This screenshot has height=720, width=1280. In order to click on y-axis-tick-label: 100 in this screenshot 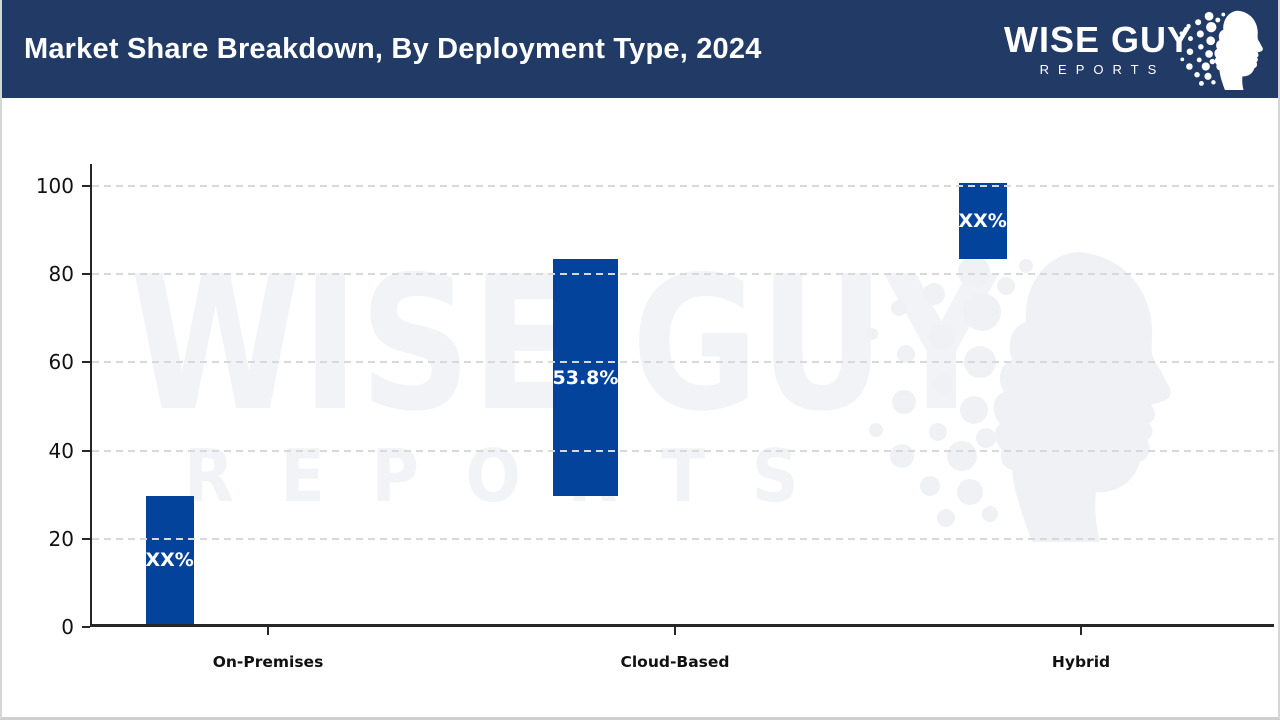, I will do `click(54, 186)`.